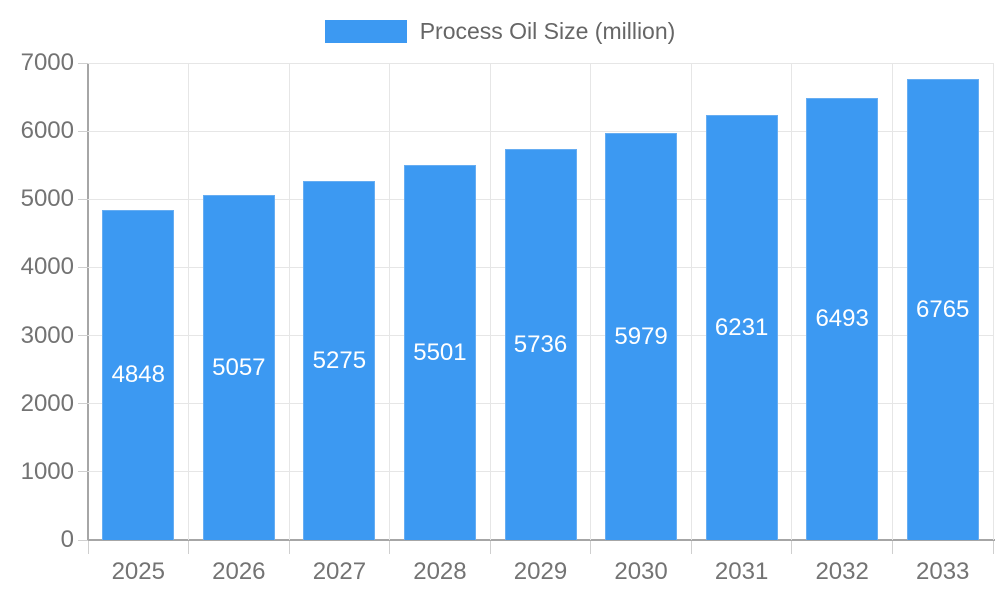  I want to click on x-axis-label: 2033, so click(943, 571).